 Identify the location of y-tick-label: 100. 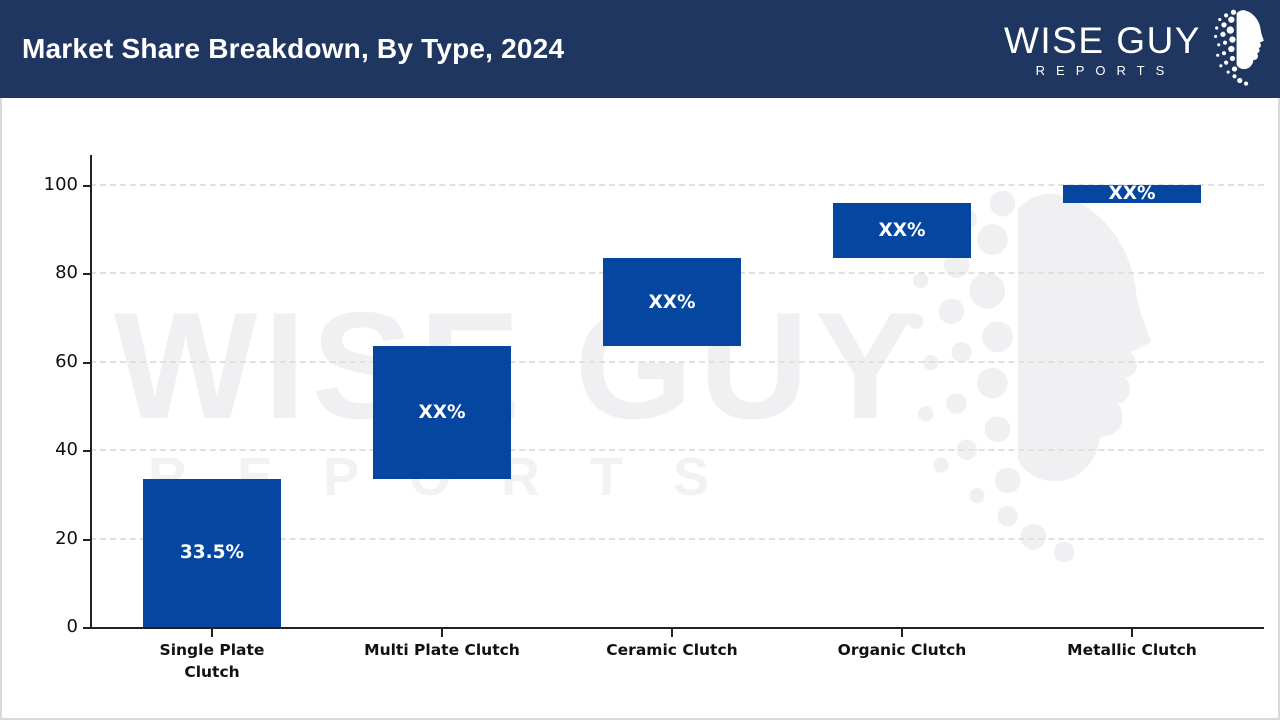
(60, 184).